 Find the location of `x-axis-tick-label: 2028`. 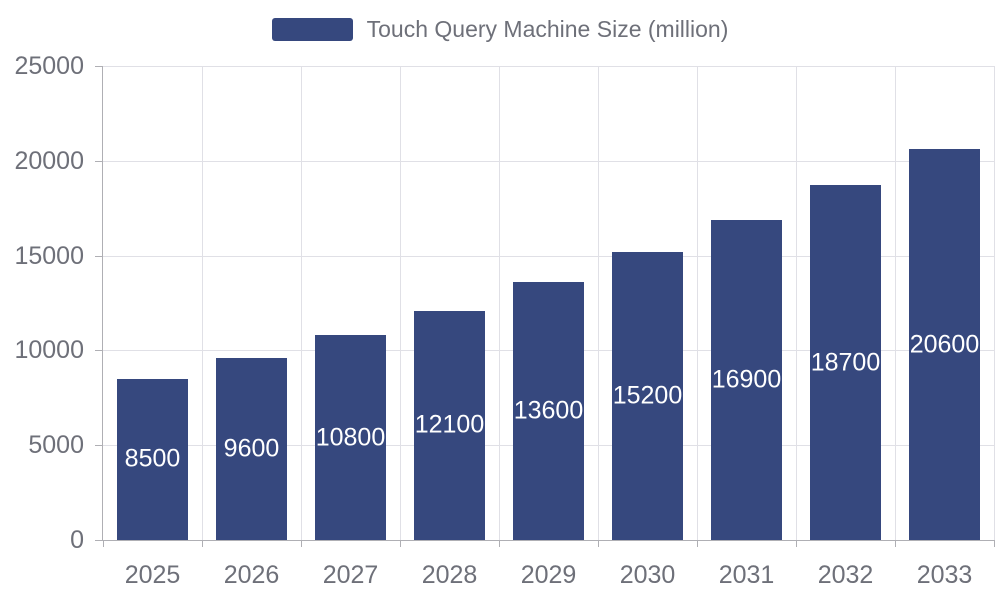

x-axis-tick-label: 2028 is located at coordinates (449, 575).